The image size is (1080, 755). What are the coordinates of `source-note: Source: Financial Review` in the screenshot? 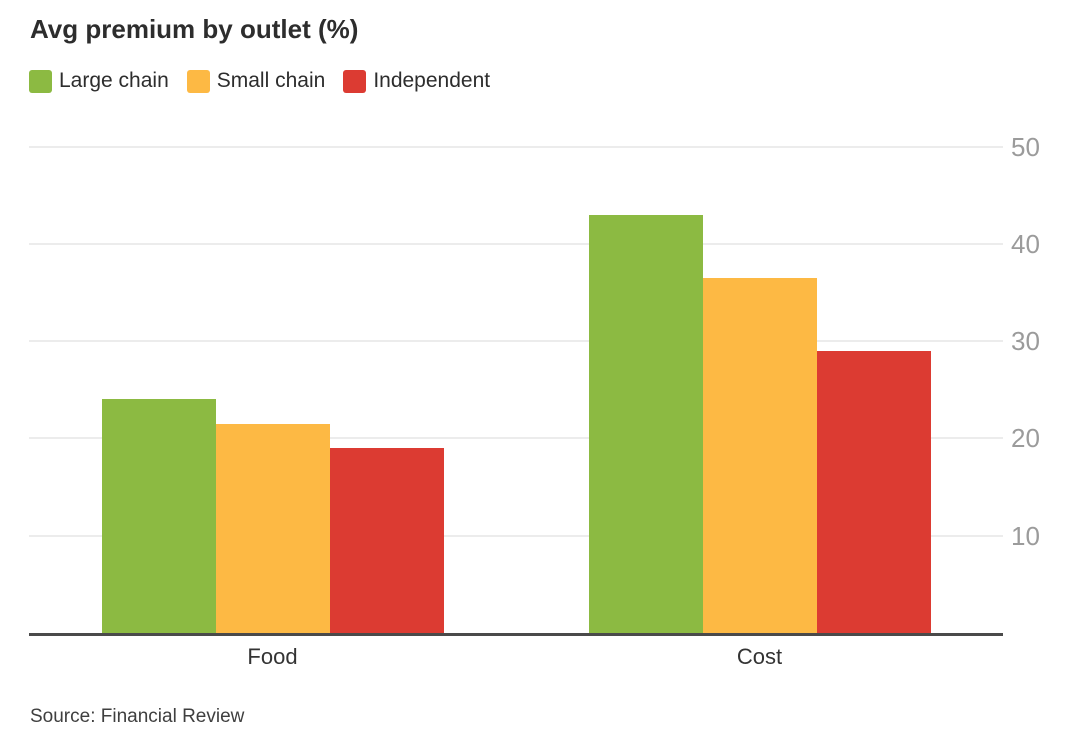 It's located at (137, 716).